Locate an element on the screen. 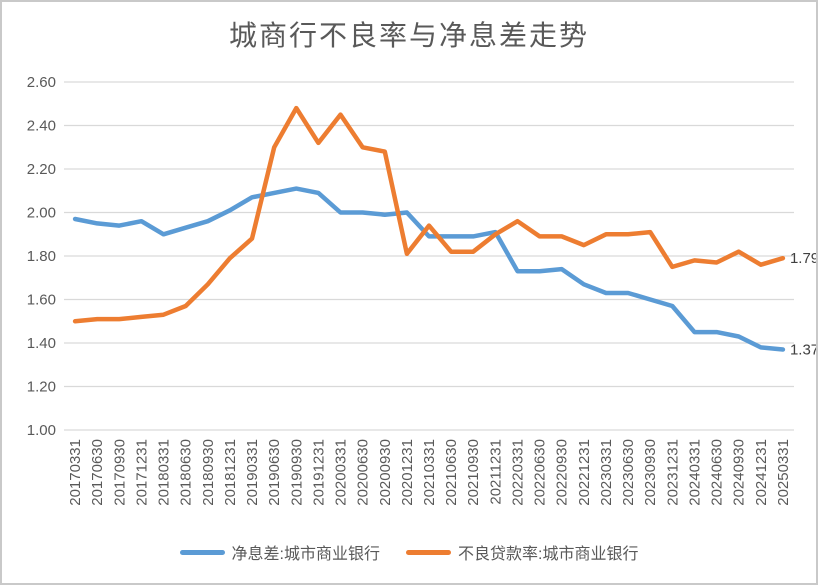 This screenshot has height=585, width=818. x-axis-tick-label: 20230630 is located at coordinates (628, 472).